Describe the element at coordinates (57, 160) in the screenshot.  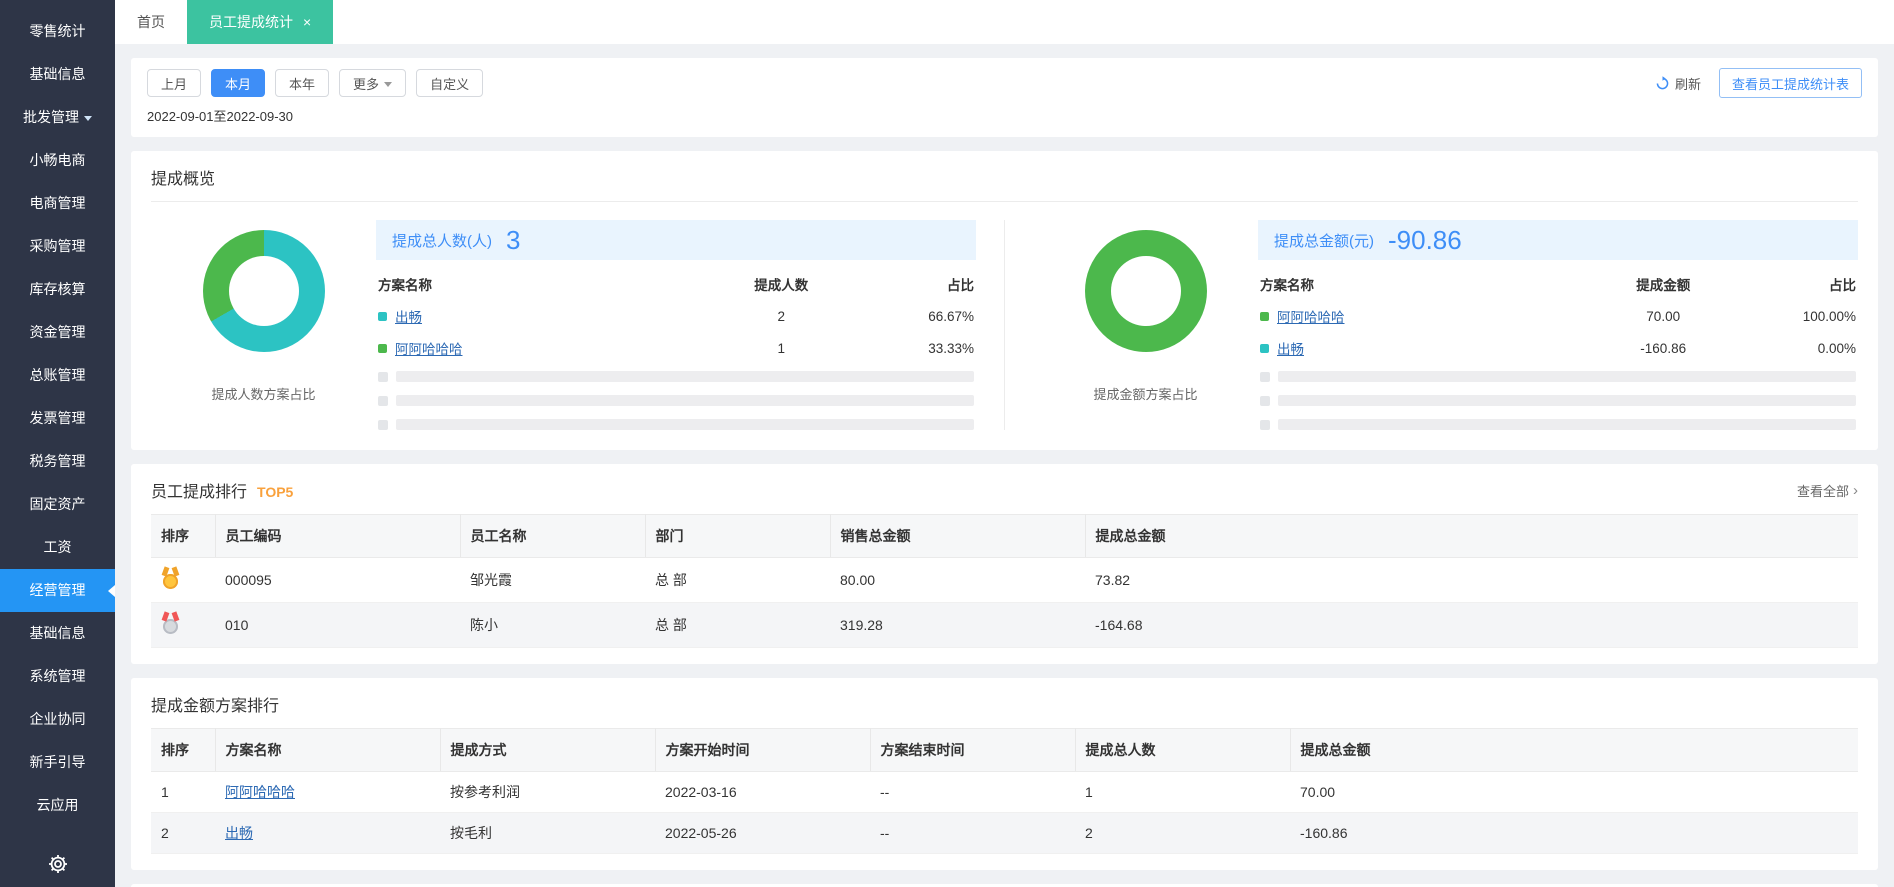
I see `sidebar-item-xiaochang-ecommerce: 小畅电商` at that location.